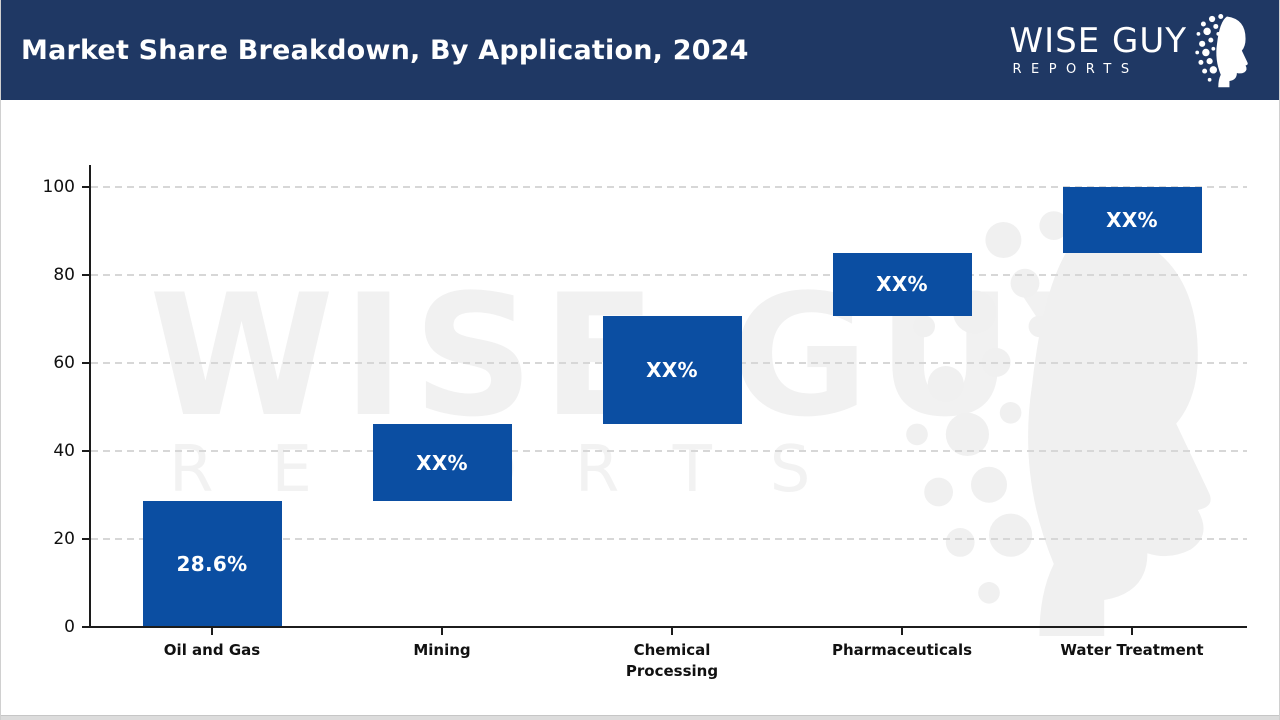  I want to click on bar-oil-and-gas: 28.6%, so click(212, 564).